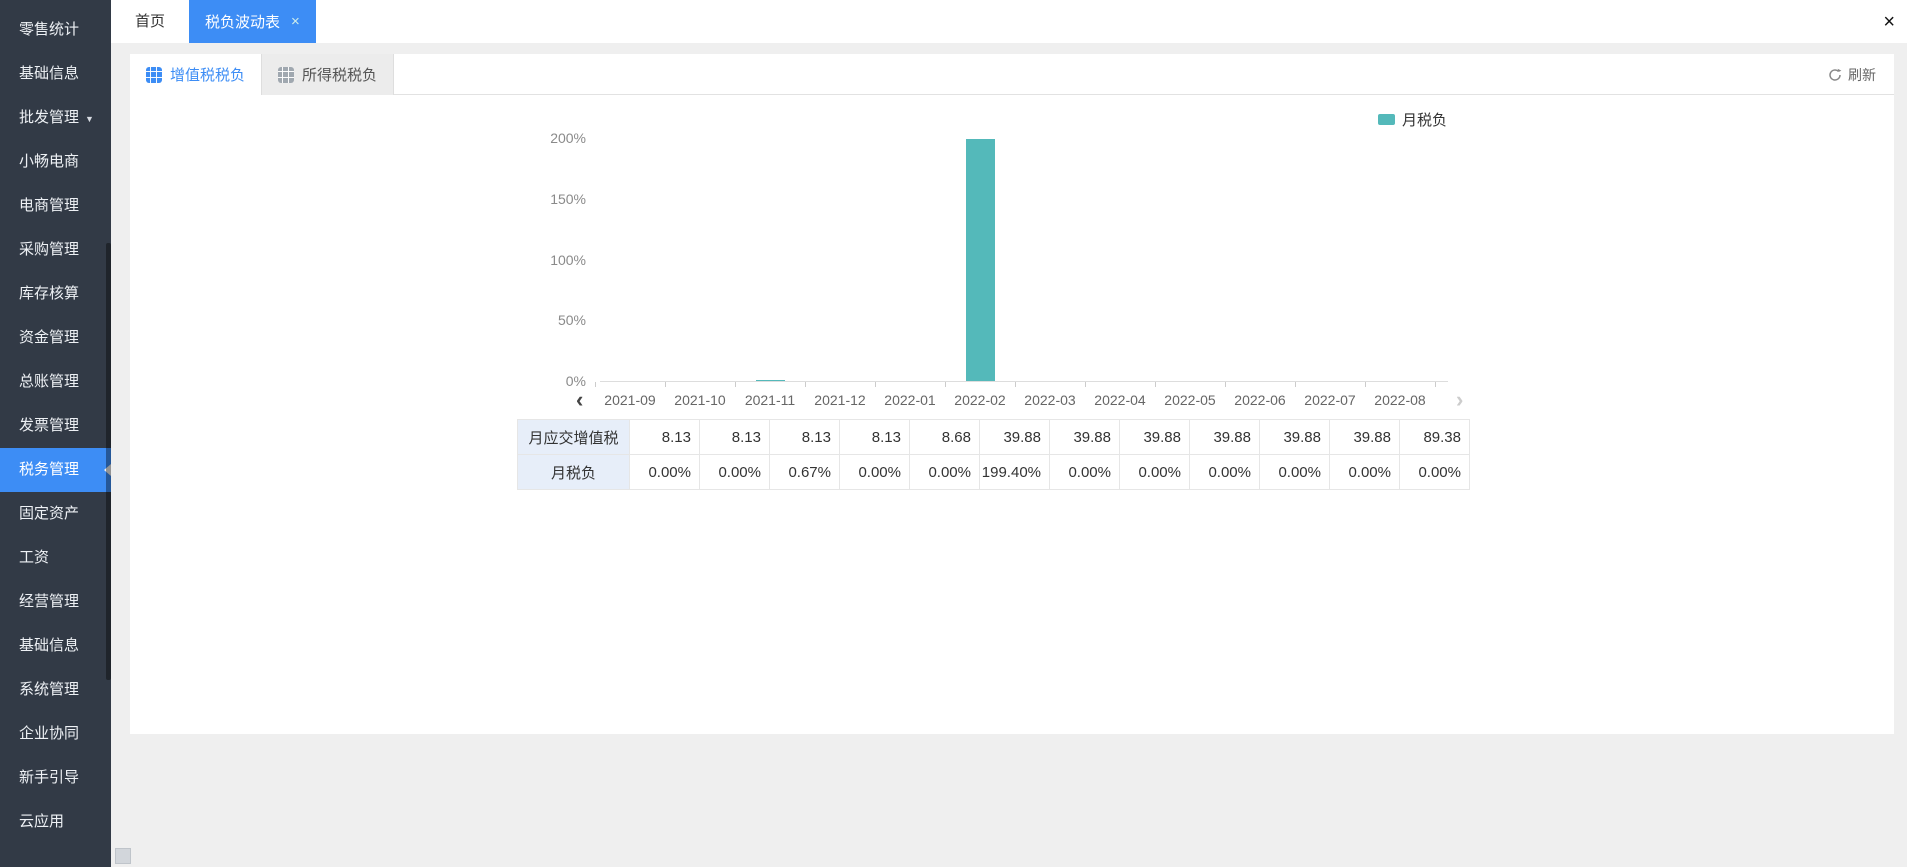  Describe the element at coordinates (154, 74) in the screenshot. I see `vat-tab-grid-icon` at that location.